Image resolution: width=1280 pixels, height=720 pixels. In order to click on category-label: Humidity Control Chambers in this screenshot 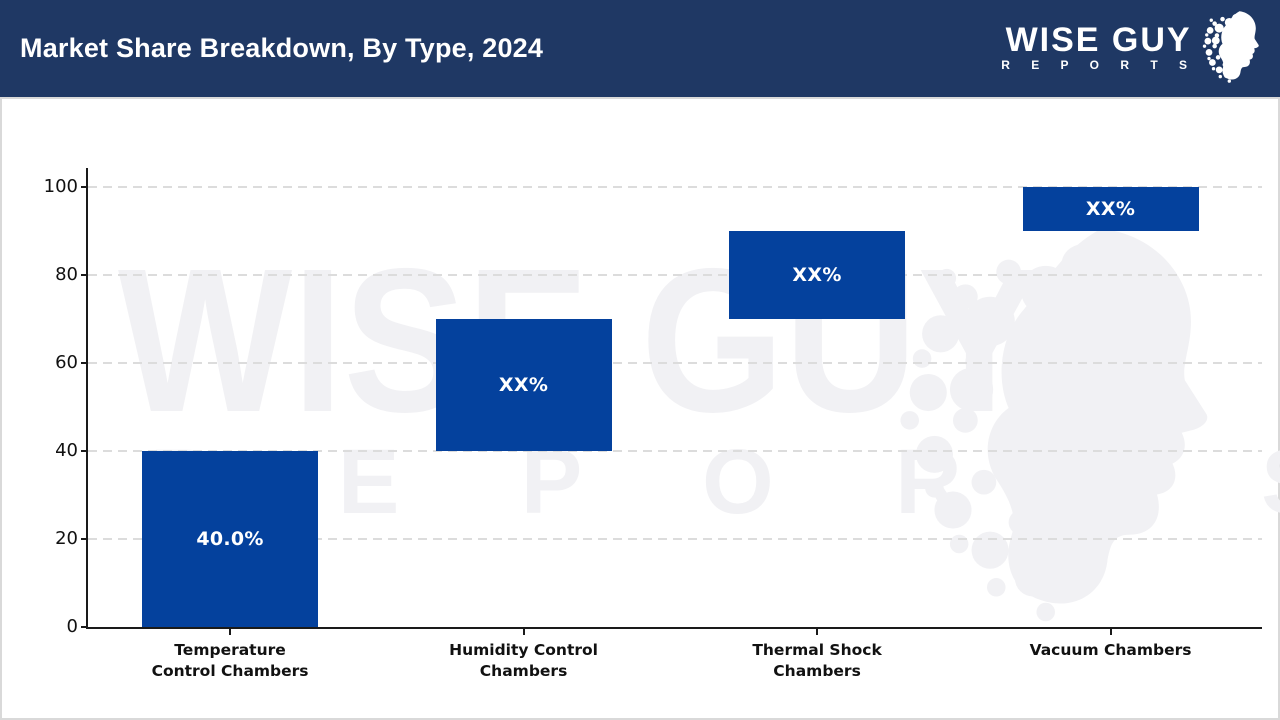, I will do `click(524, 661)`.